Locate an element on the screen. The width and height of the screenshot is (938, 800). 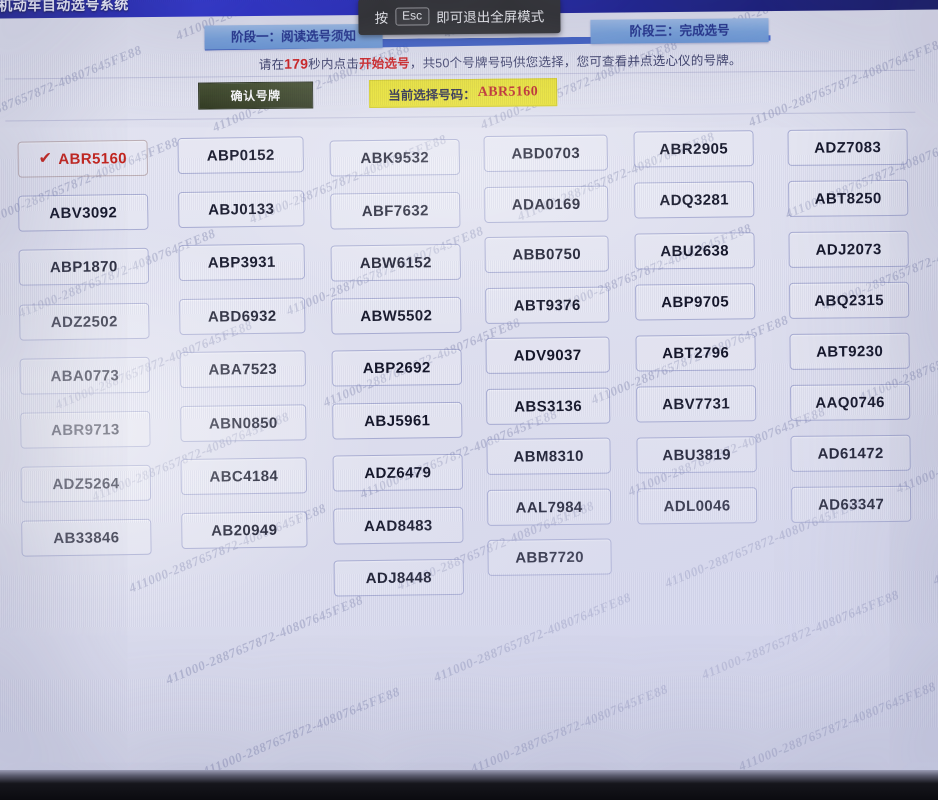
plate-number: ABC4184 is located at coordinates (244, 476).